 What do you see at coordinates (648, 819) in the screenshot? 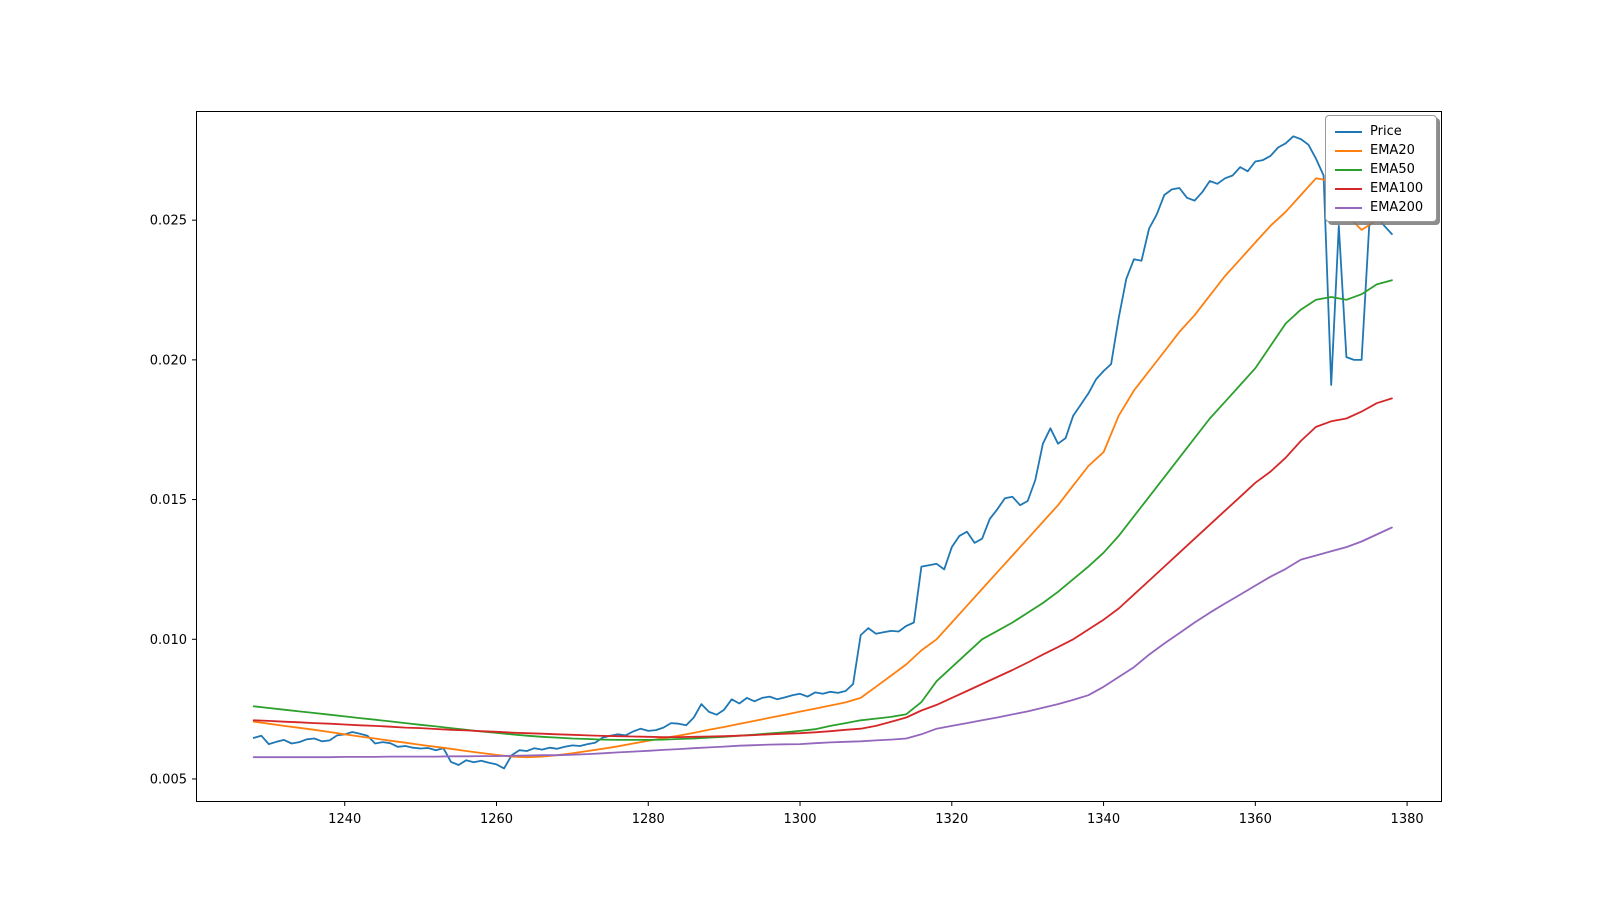
I see `x-axis-tick-label: 1280` at bounding box center [648, 819].